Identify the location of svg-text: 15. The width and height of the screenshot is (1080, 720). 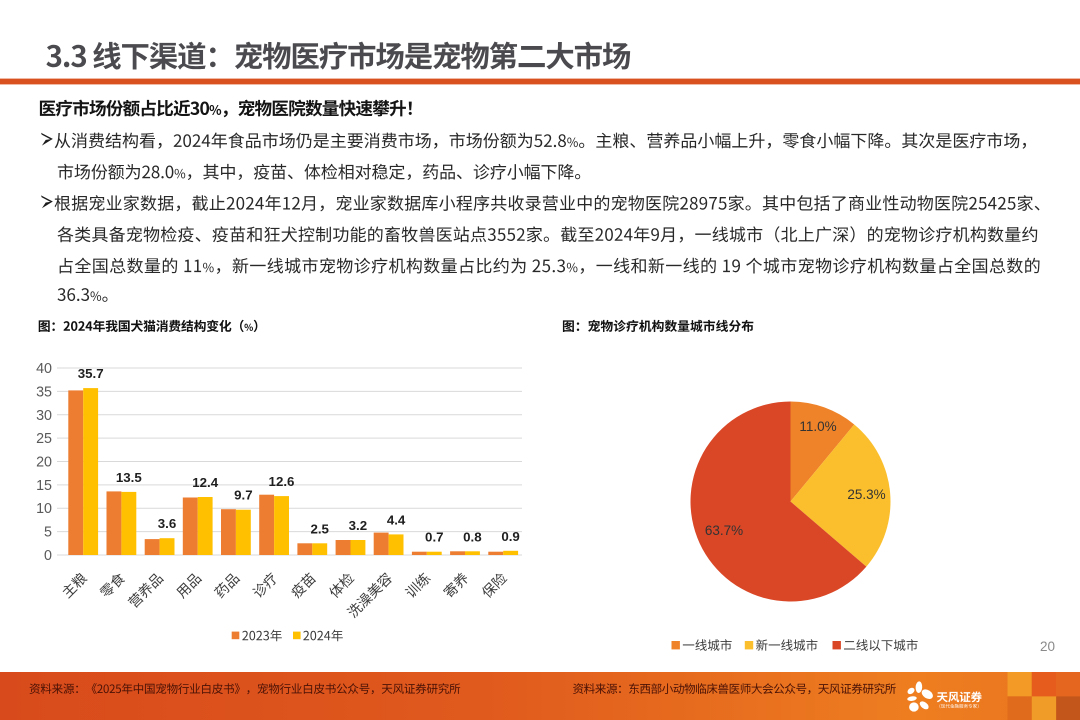
(44, 486).